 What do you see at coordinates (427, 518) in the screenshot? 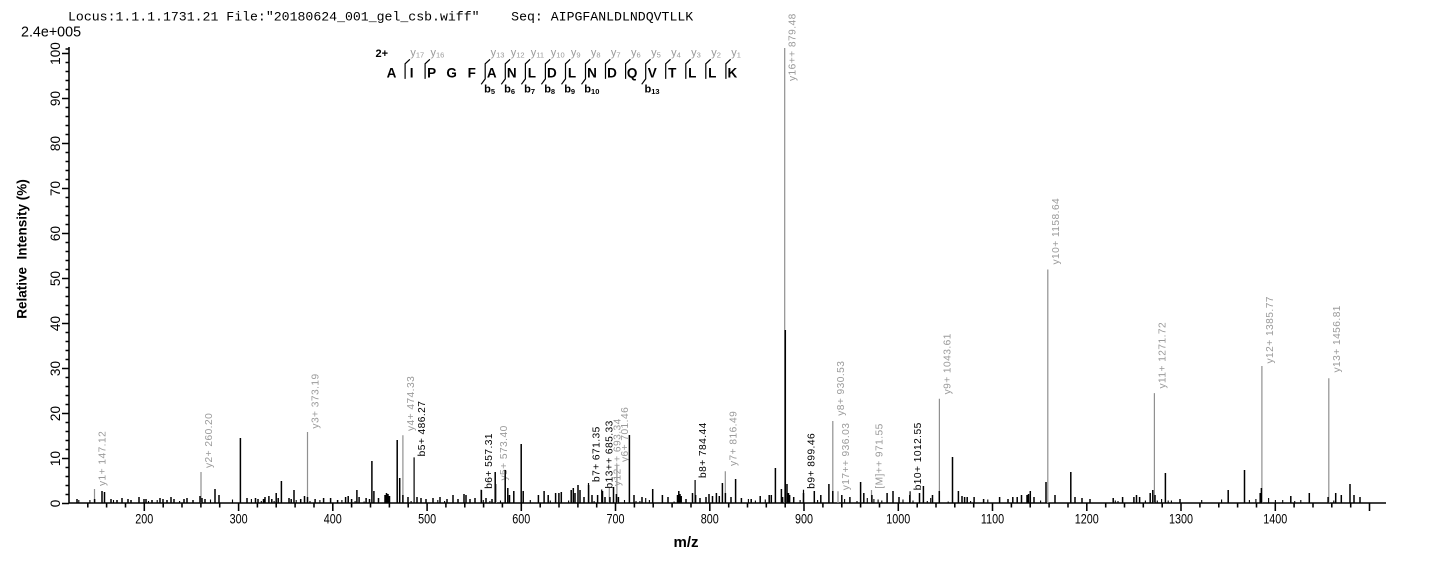
I see `svg-text: 500` at bounding box center [427, 518].